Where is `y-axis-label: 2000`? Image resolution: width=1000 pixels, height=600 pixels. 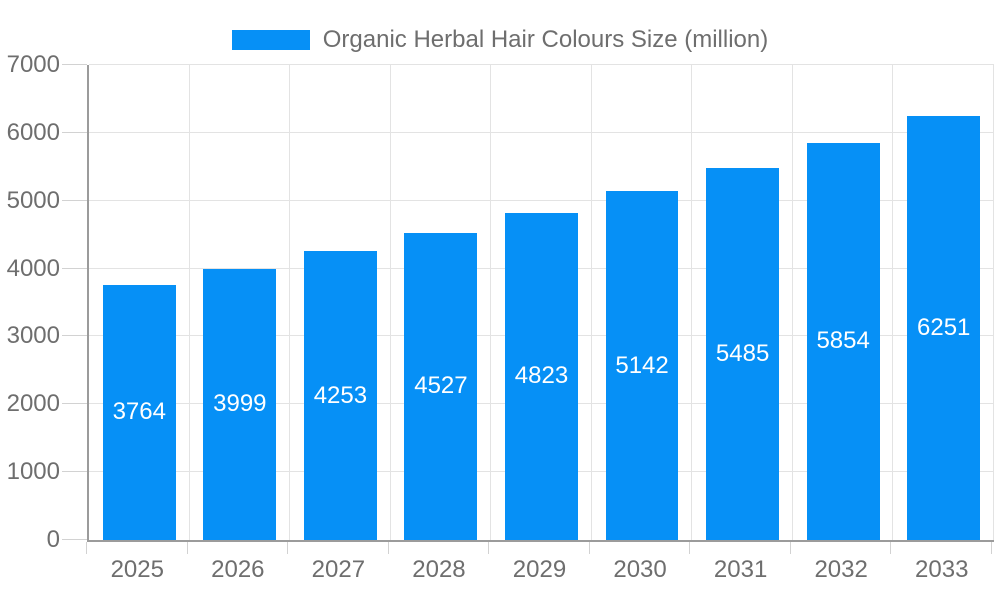
y-axis-label: 2000 is located at coordinates (33, 404).